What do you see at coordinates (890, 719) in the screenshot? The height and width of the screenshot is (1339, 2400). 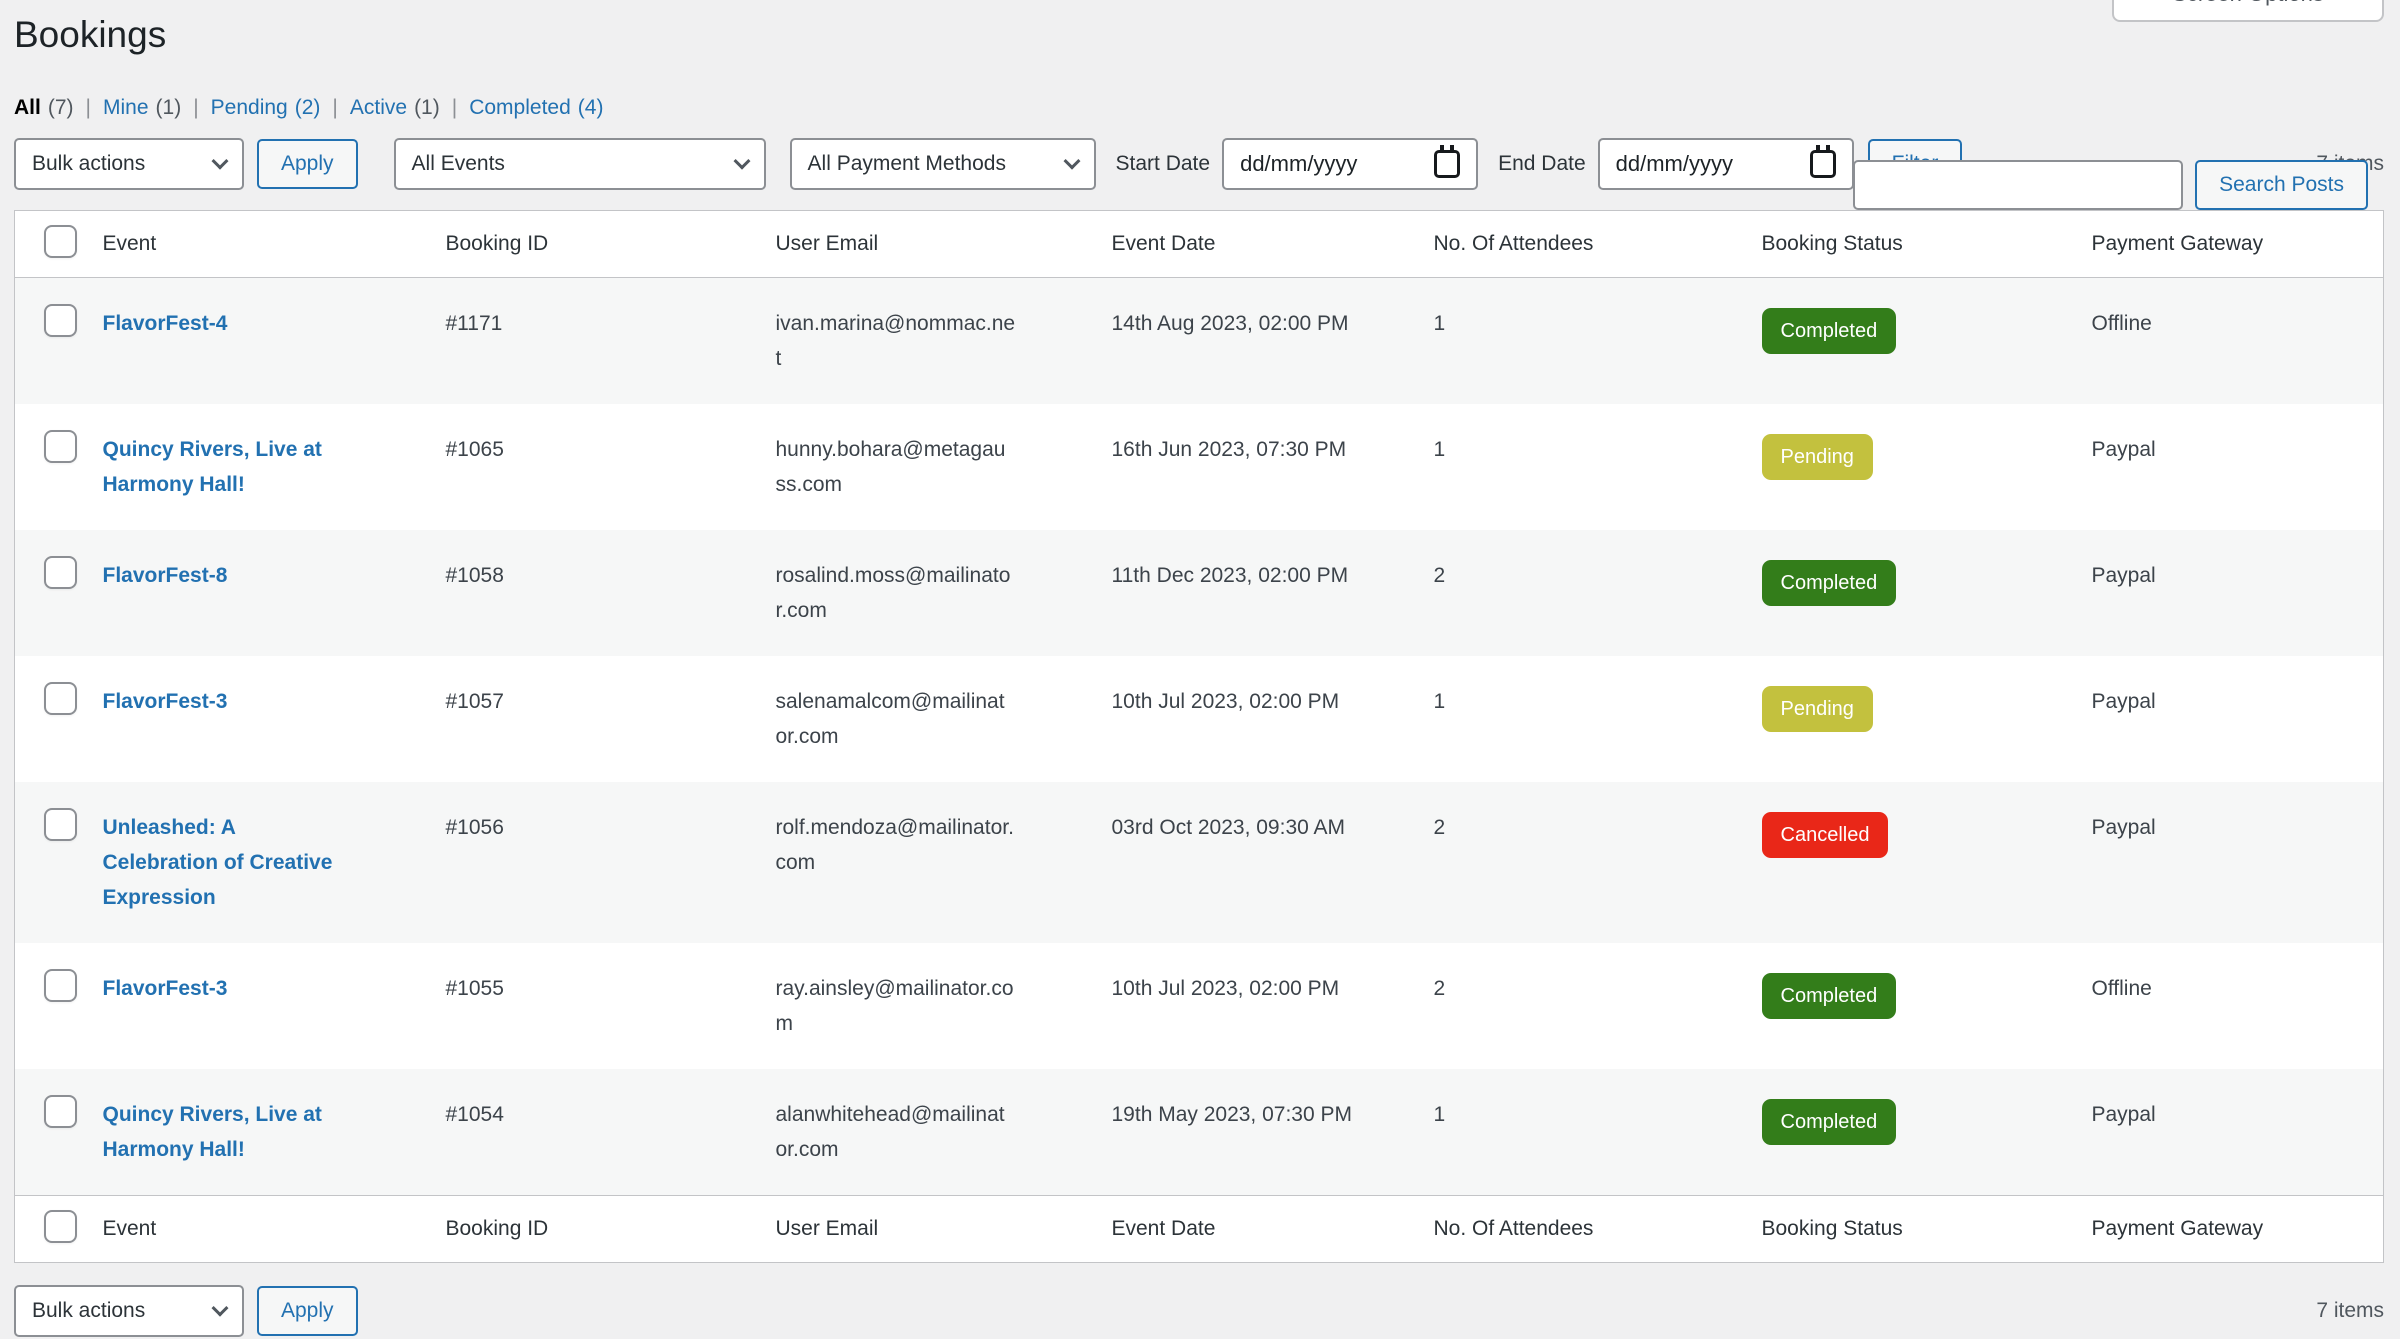 I see `user-email: salenamalcom@mailinator.com` at bounding box center [890, 719].